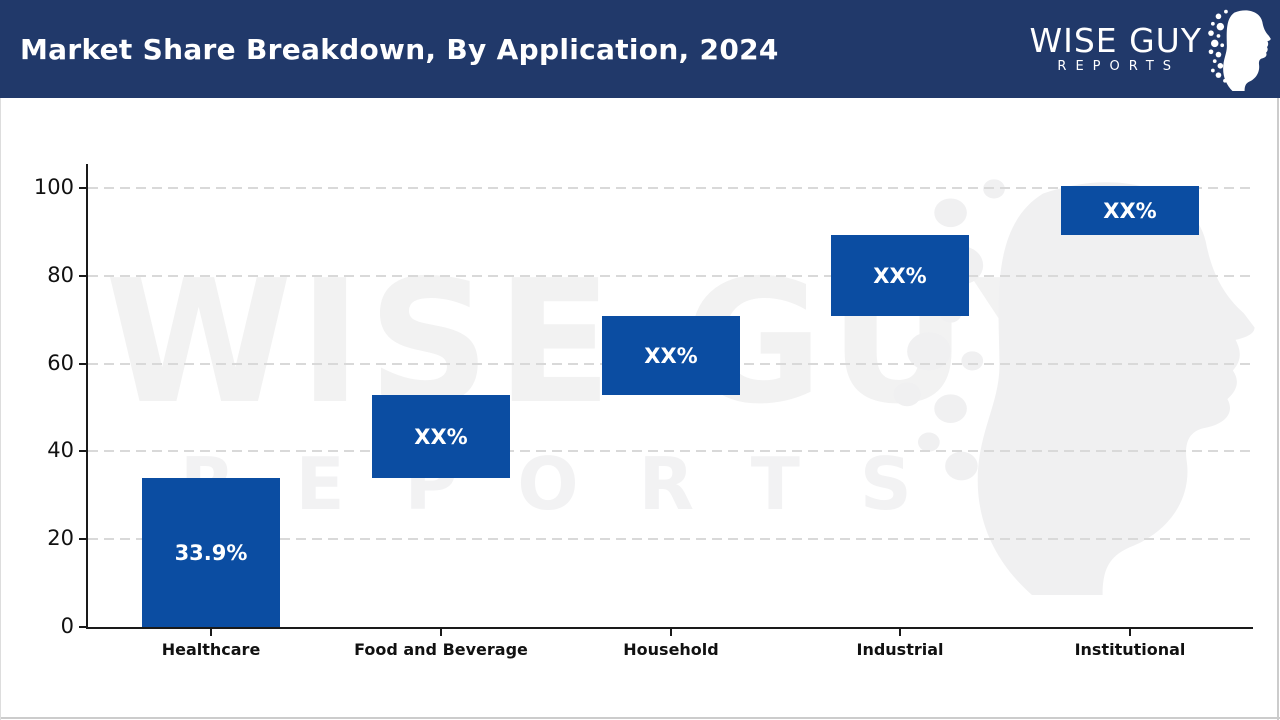  Describe the element at coordinates (53, 187) in the screenshot. I see `y-tick-label: 100` at that location.